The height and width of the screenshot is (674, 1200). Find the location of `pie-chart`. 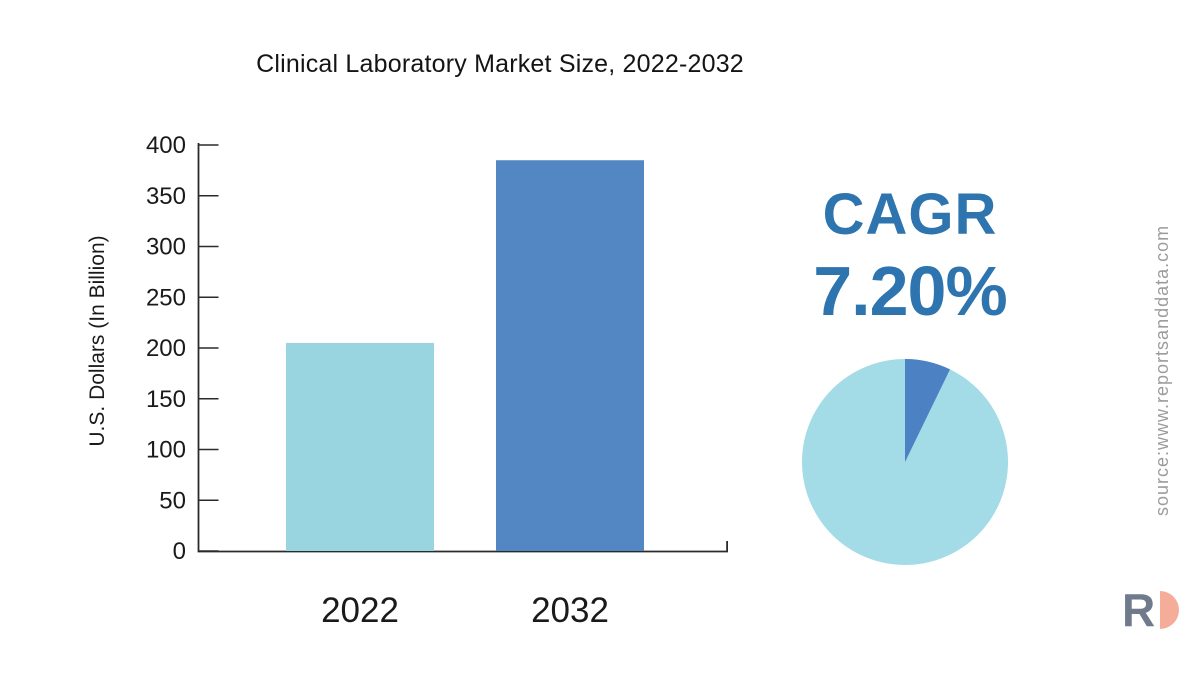

pie-chart is located at coordinates (905, 462).